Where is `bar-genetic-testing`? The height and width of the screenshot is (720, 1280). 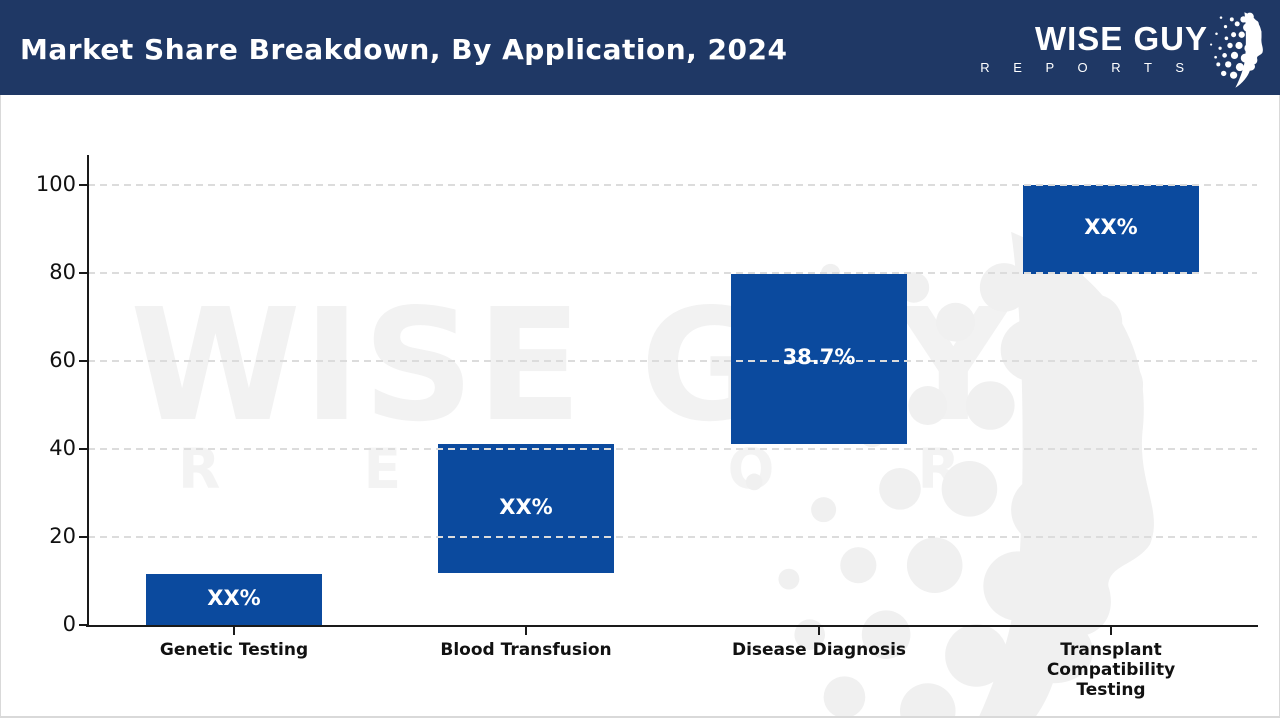 bar-genetic-testing is located at coordinates (234, 600).